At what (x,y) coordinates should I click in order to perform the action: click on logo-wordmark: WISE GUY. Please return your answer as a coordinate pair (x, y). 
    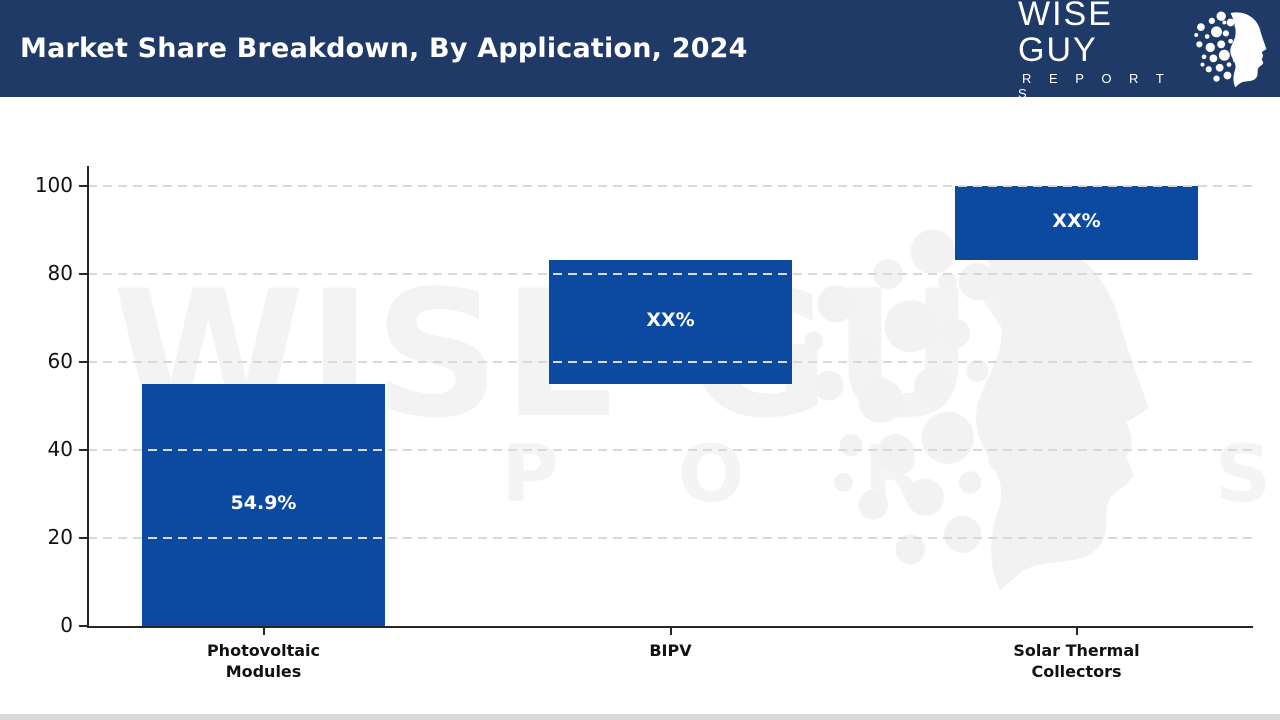
    Looking at the image, I should click on (1065, 34).